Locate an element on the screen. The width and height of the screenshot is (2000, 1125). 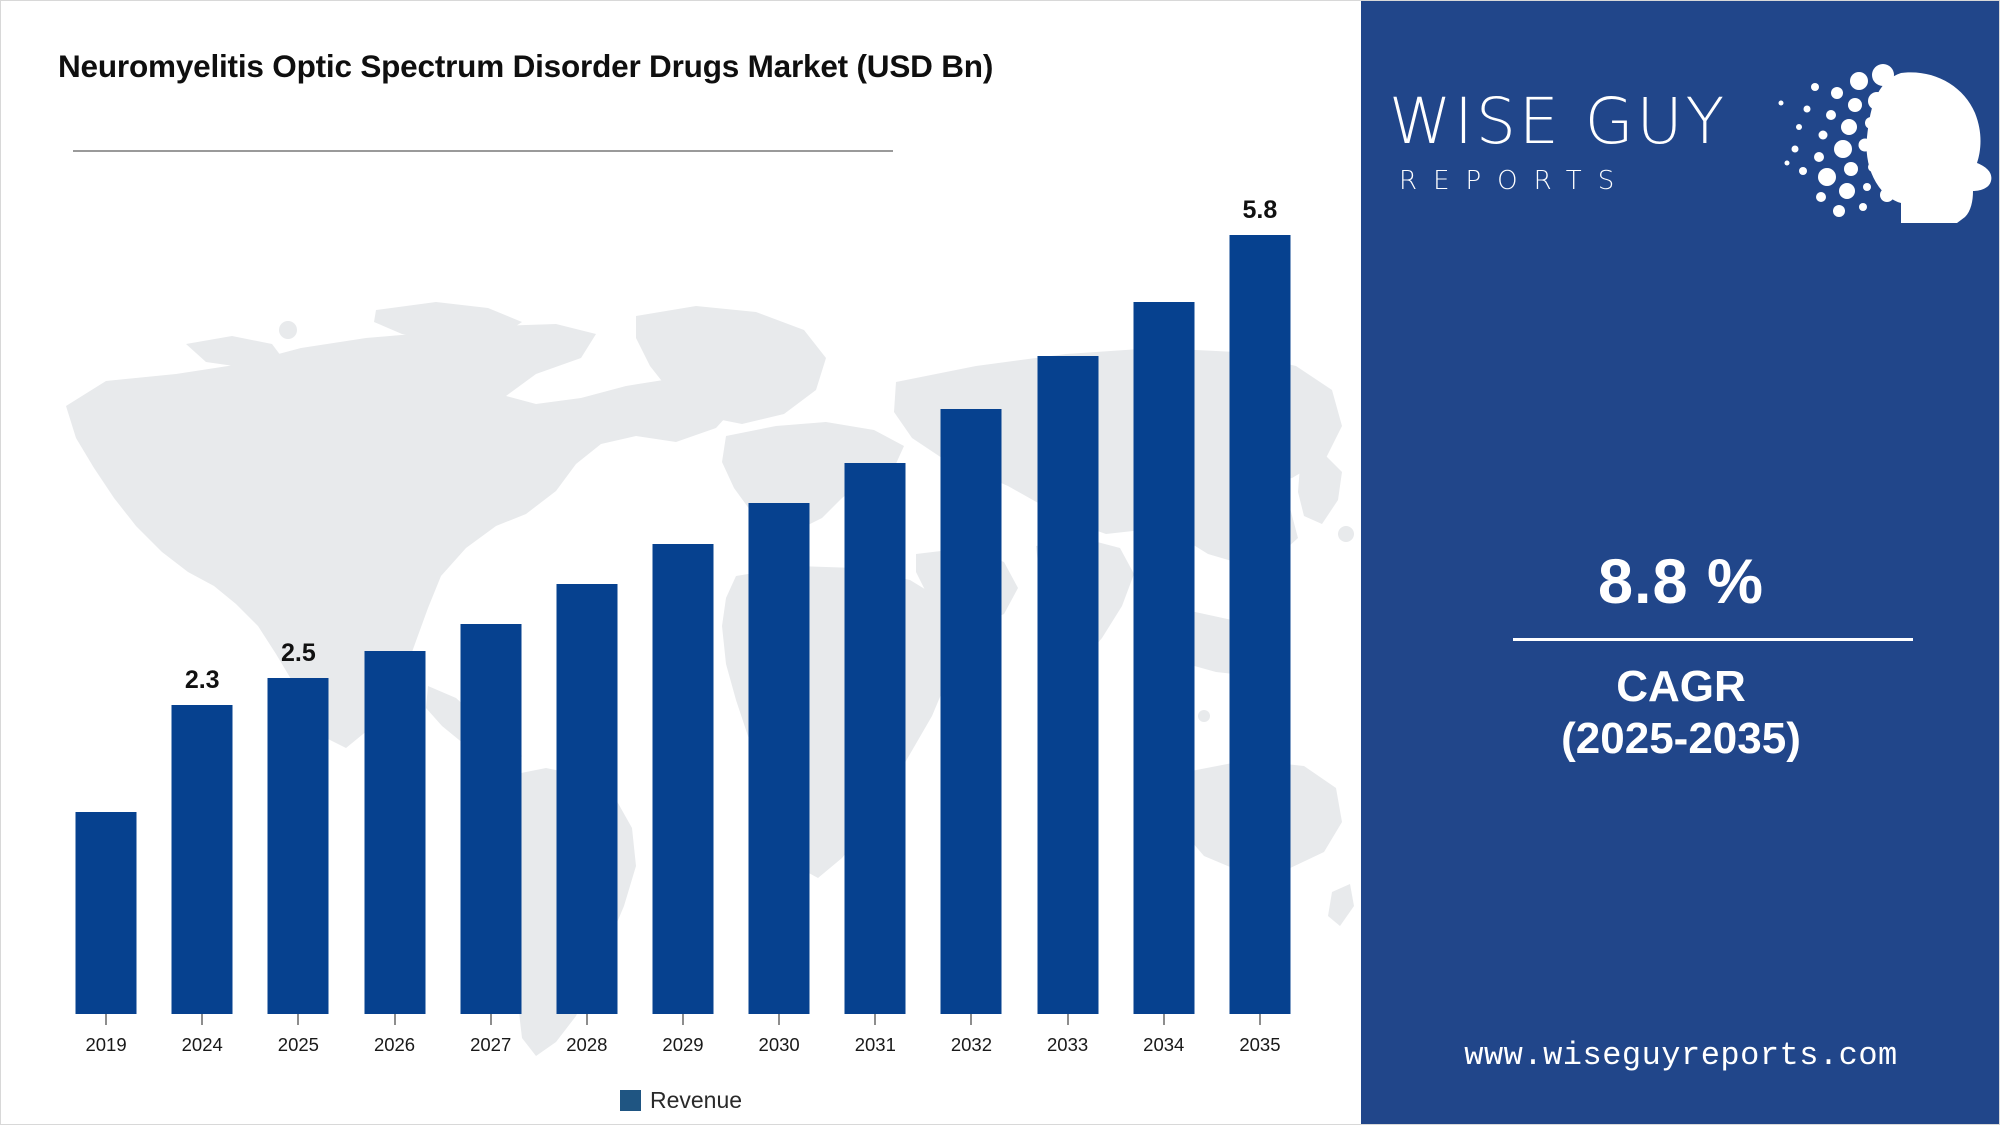
axis-label-2032: 2032 is located at coordinates (971, 1044).